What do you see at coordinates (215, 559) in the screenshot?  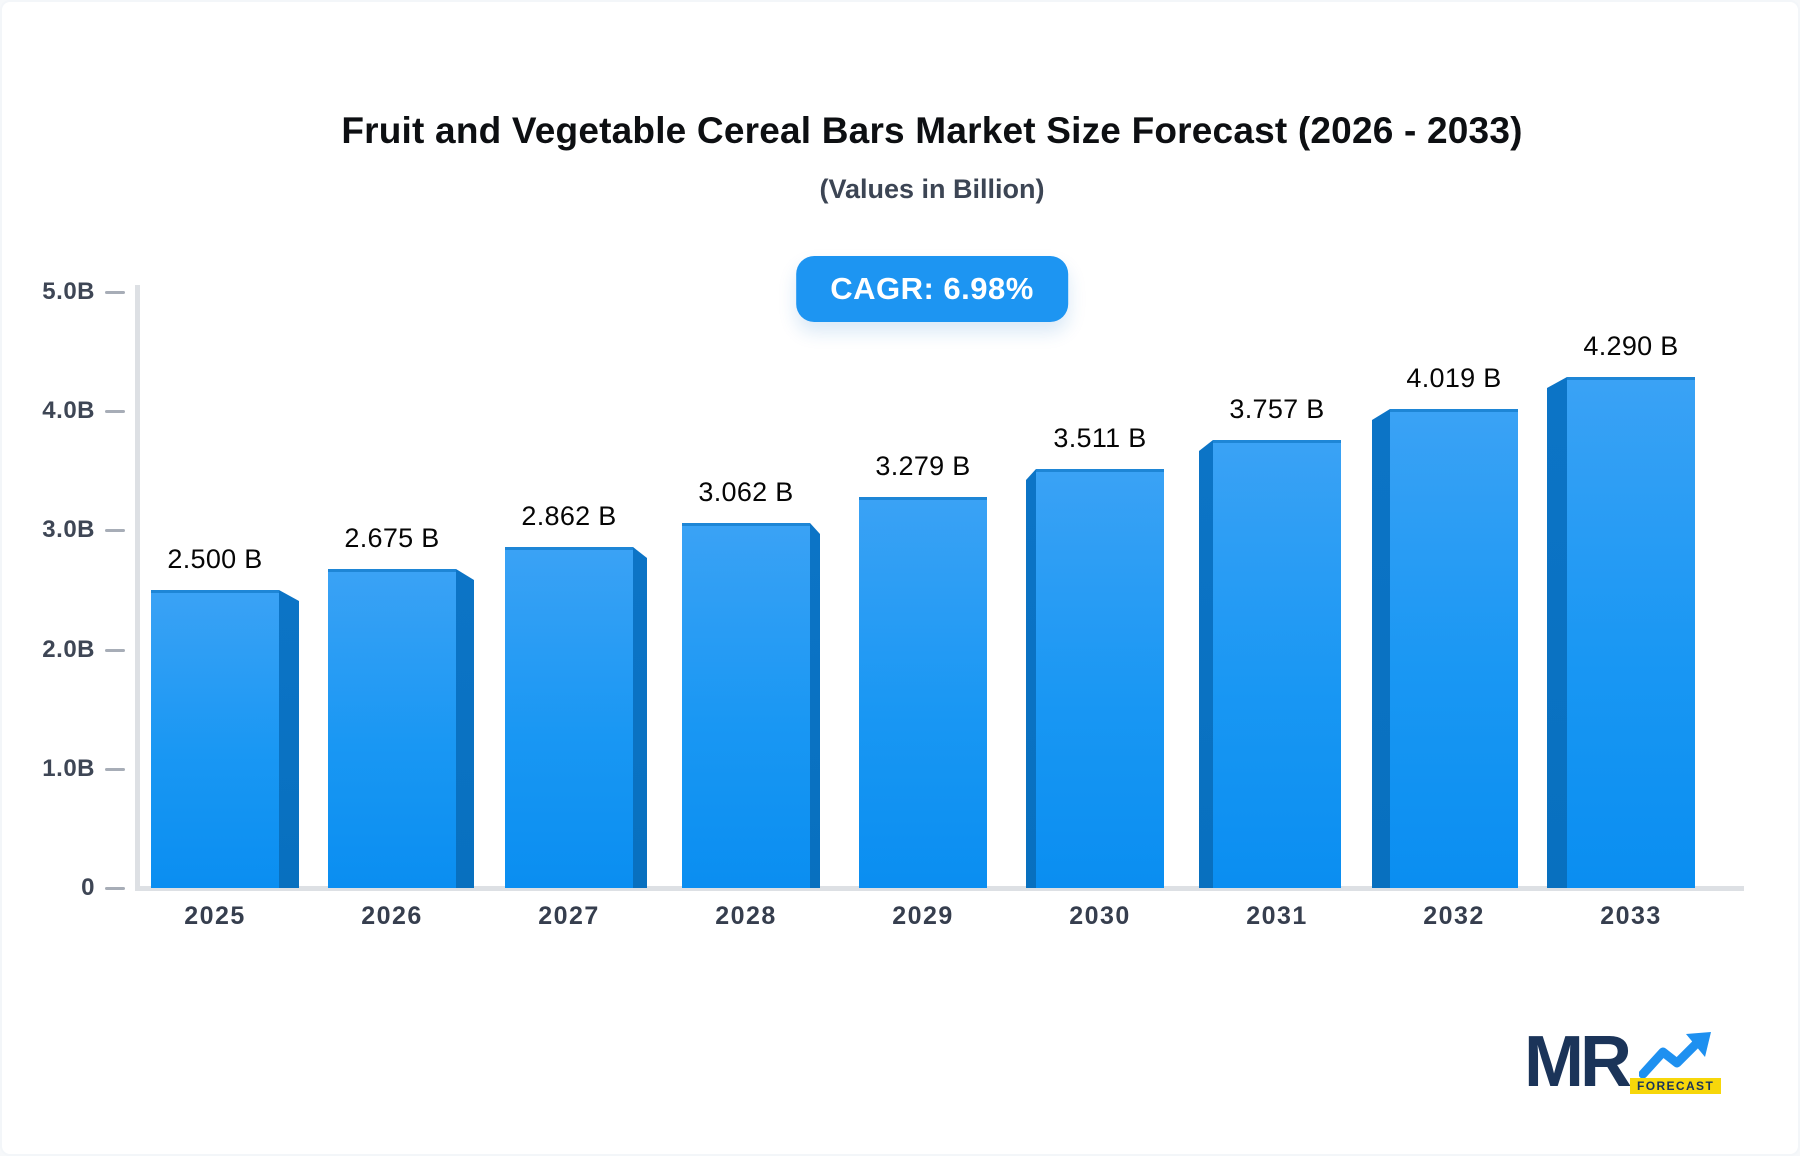 I see `bar-value-label: 2.500 B` at bounding box center [215, 559].